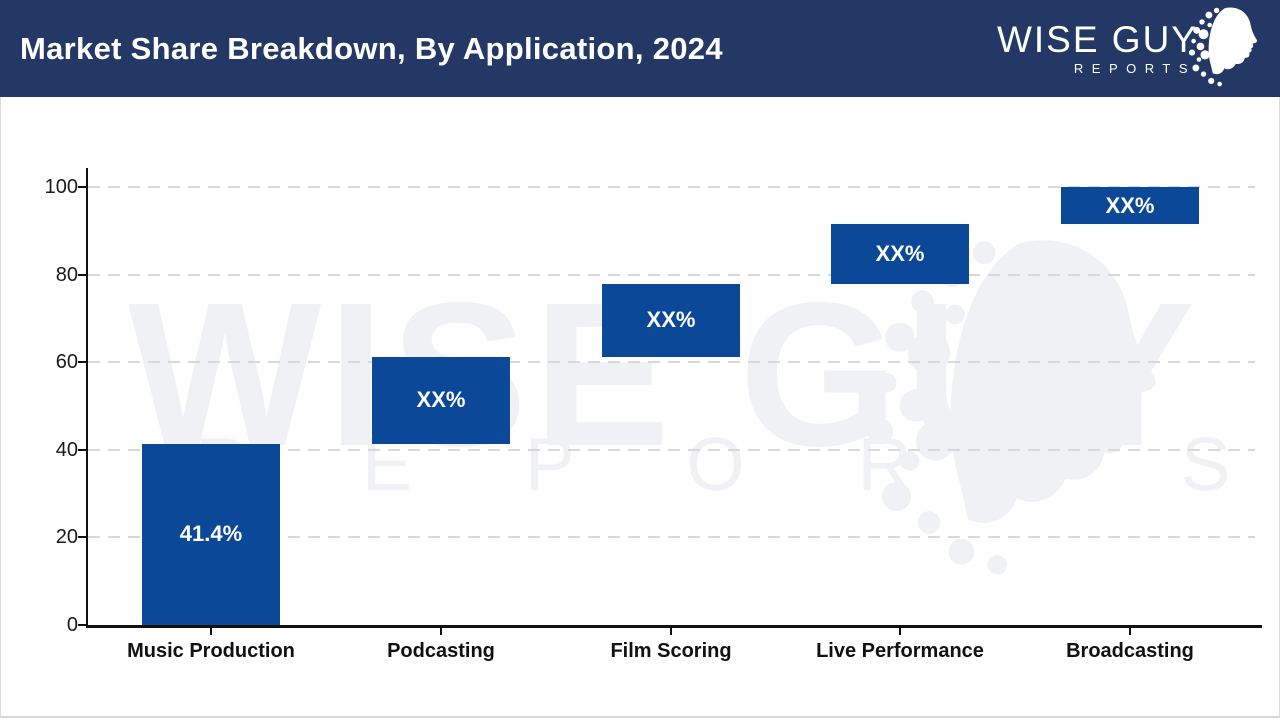 The image size is (1280, 720). I want to click on y-tick-label-0: 0, so click(72, 625).